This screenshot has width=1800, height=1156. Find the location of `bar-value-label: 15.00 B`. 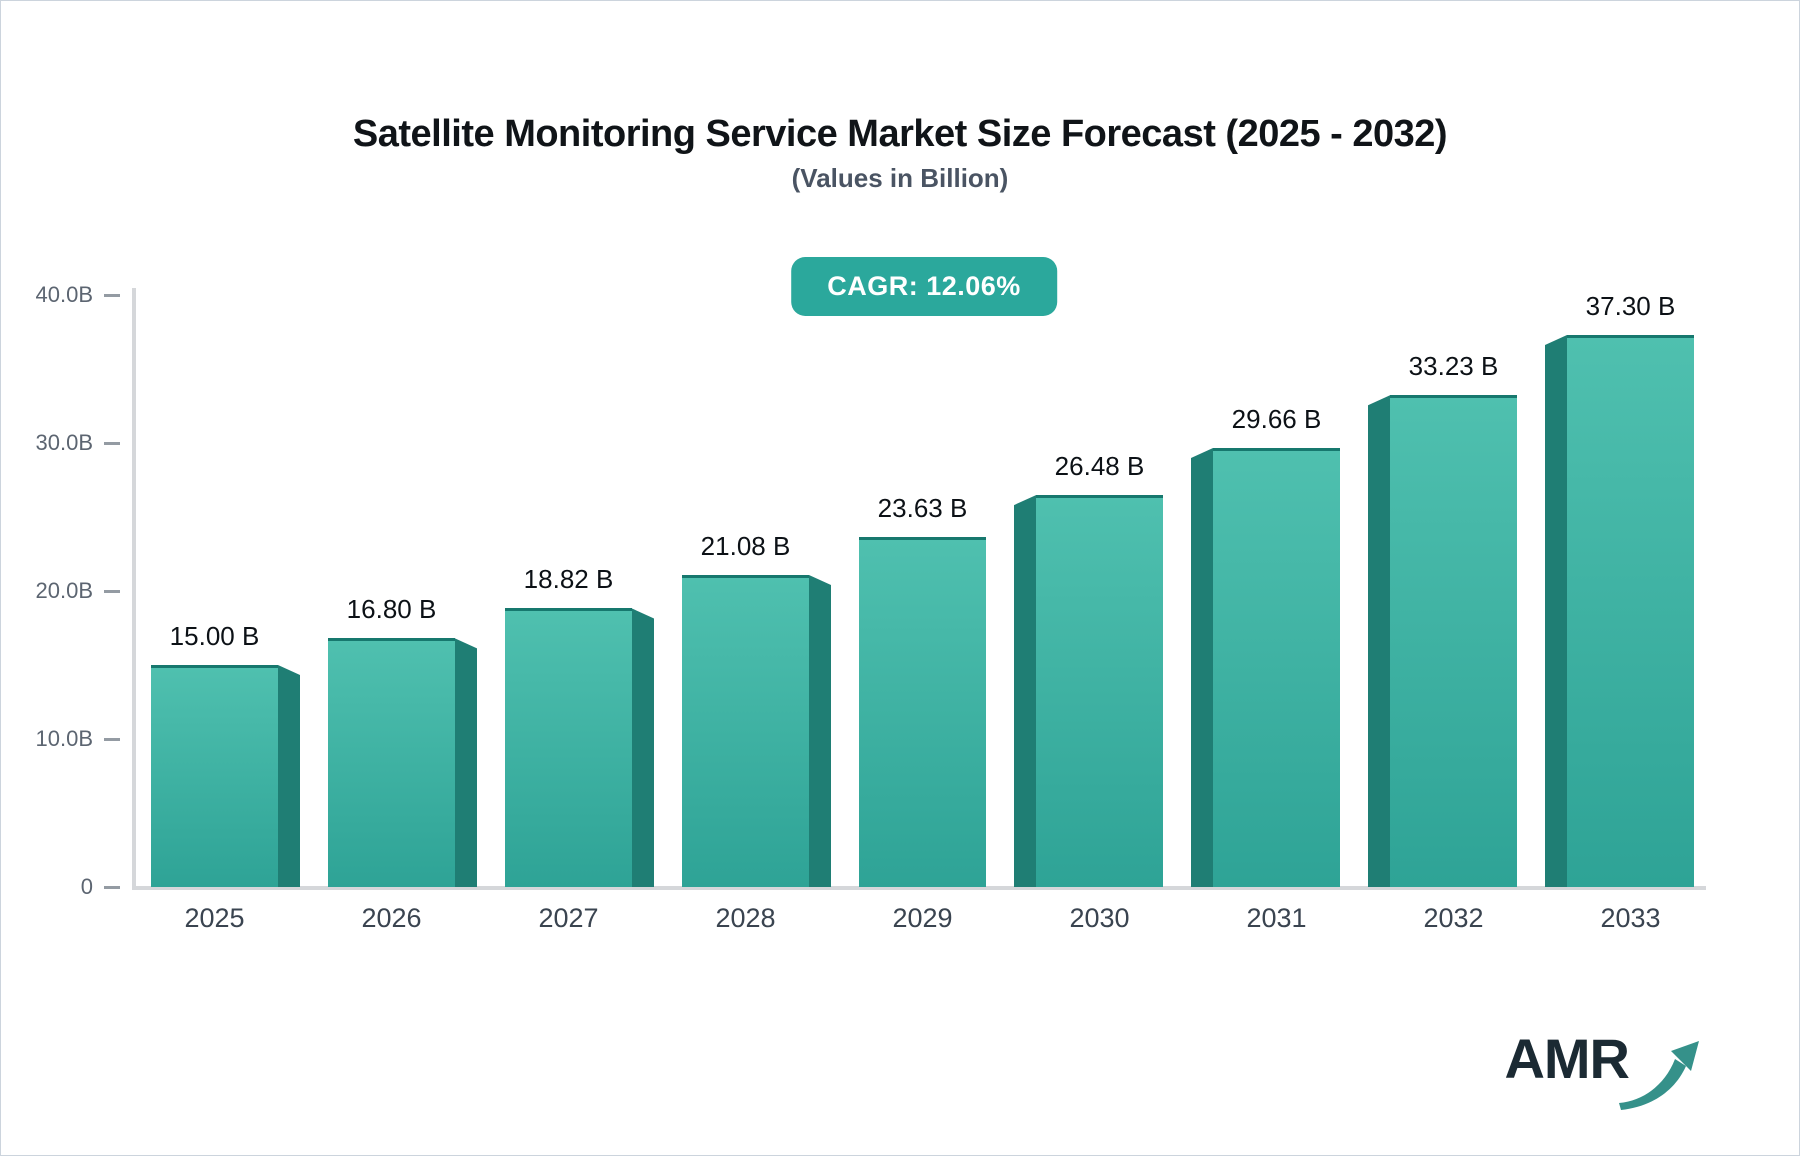

bar-value-label: 15.00 B is located at coordinates (214, 636).